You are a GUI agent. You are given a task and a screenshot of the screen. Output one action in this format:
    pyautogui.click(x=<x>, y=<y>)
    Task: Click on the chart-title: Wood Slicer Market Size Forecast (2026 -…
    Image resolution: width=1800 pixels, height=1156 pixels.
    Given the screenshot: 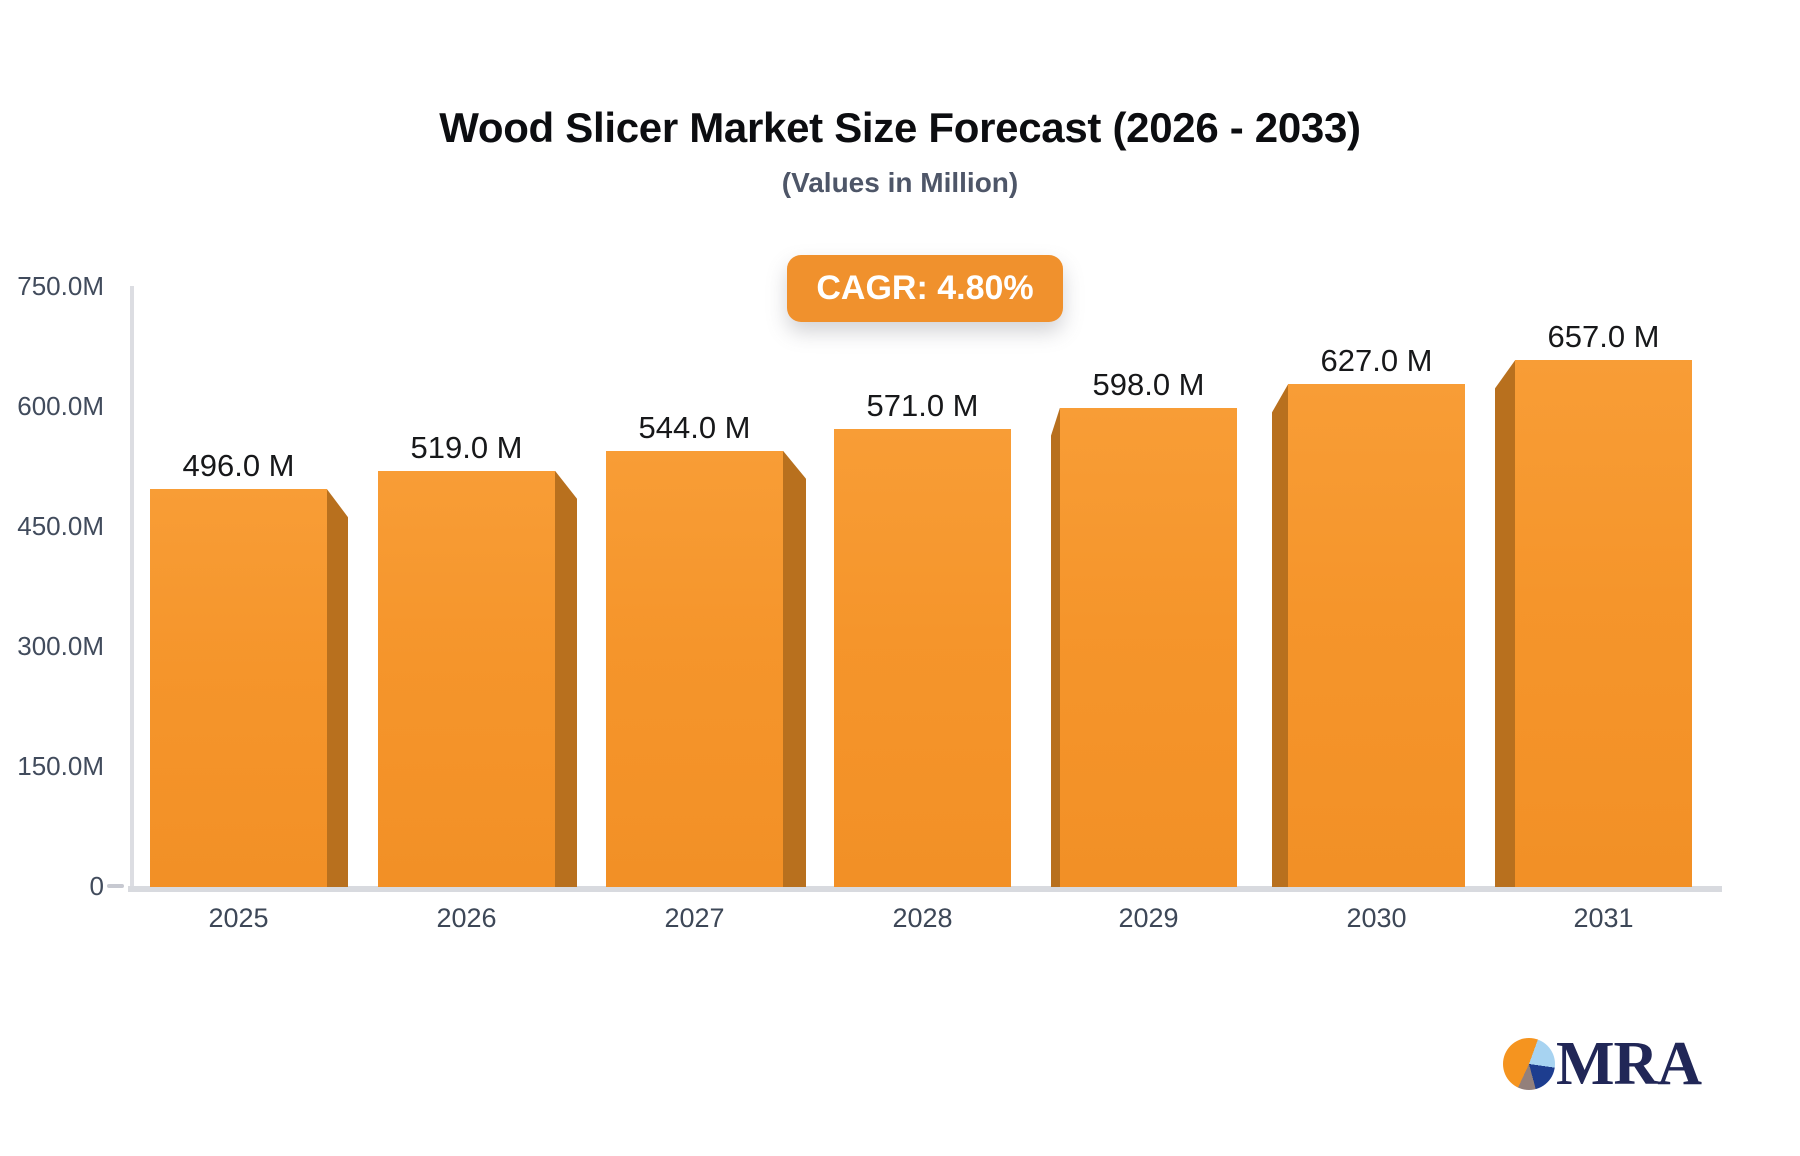 What is the action you would take?
    pyautogui.click(x=900, y=127)
    